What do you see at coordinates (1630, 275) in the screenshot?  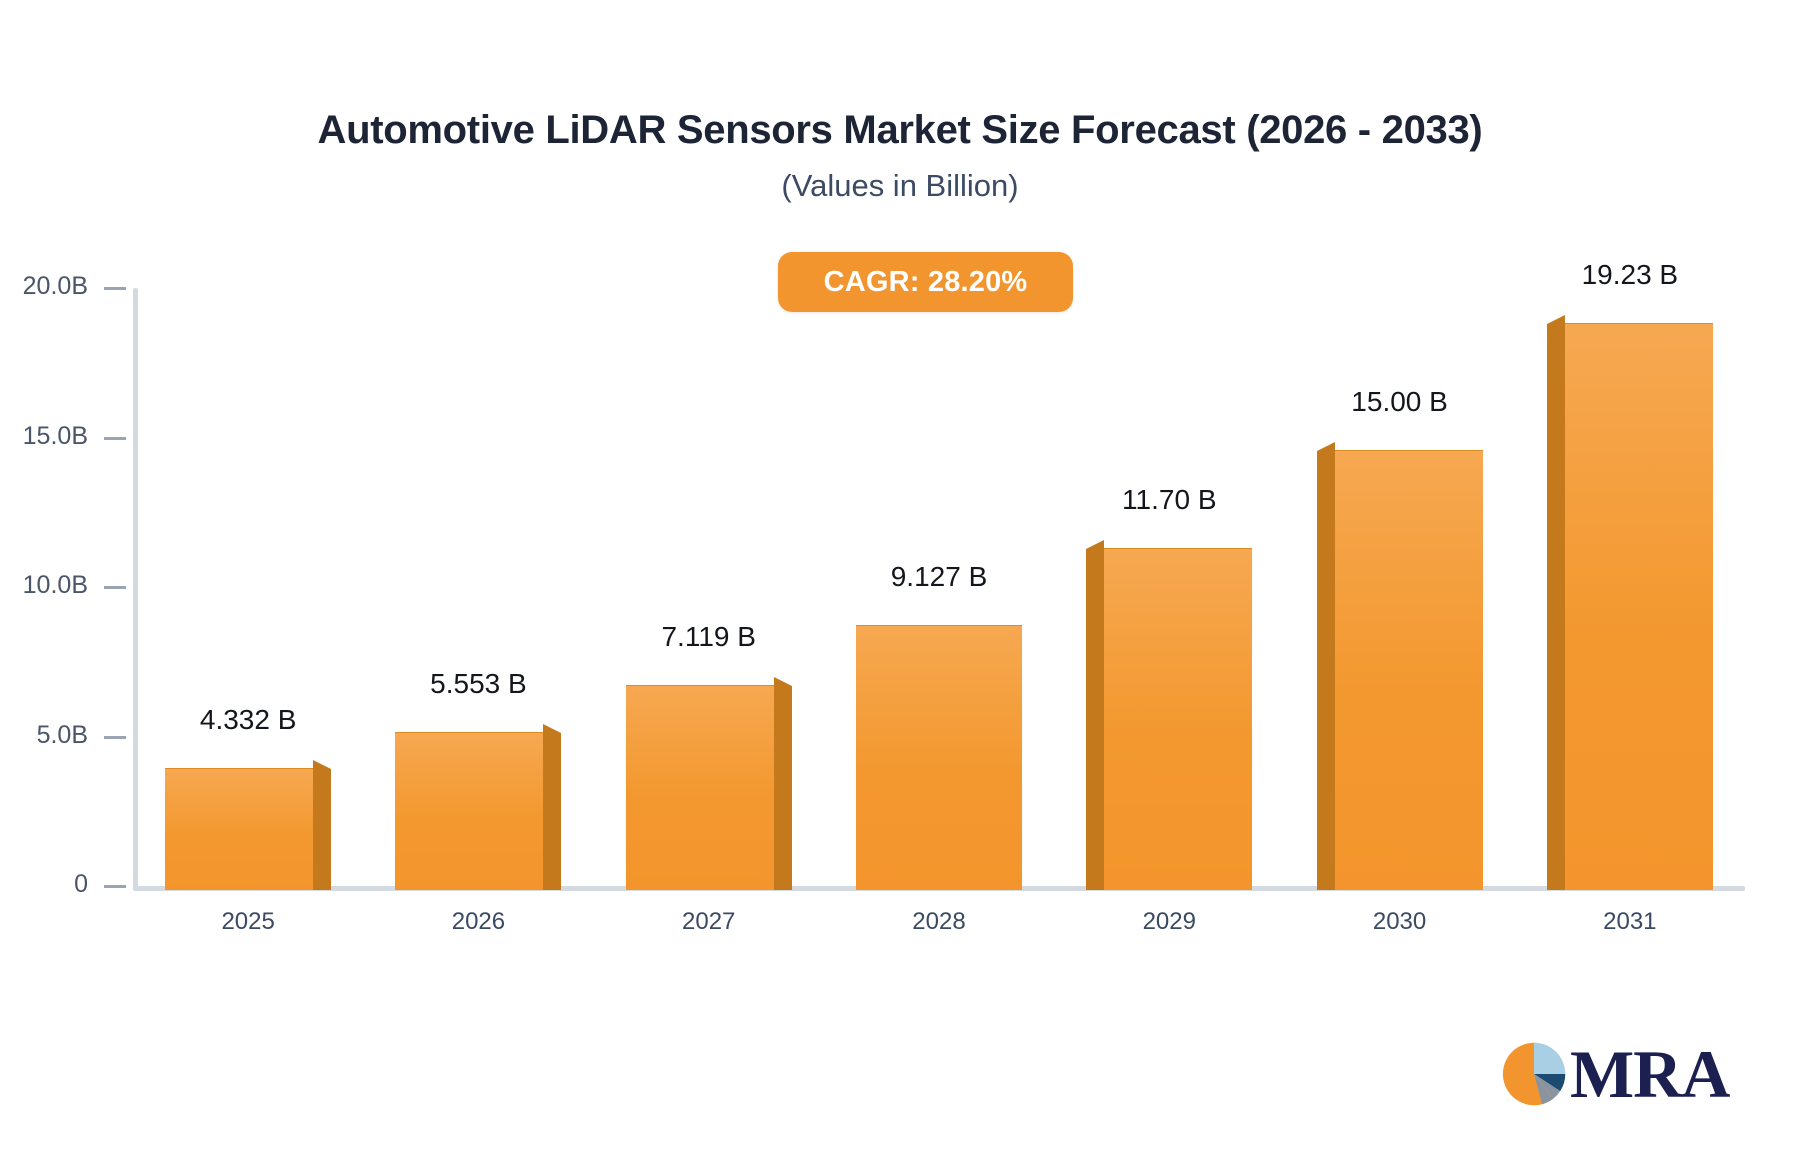 I see `bar-value-label: 19.23 B` at bounding box center [1630, 275].